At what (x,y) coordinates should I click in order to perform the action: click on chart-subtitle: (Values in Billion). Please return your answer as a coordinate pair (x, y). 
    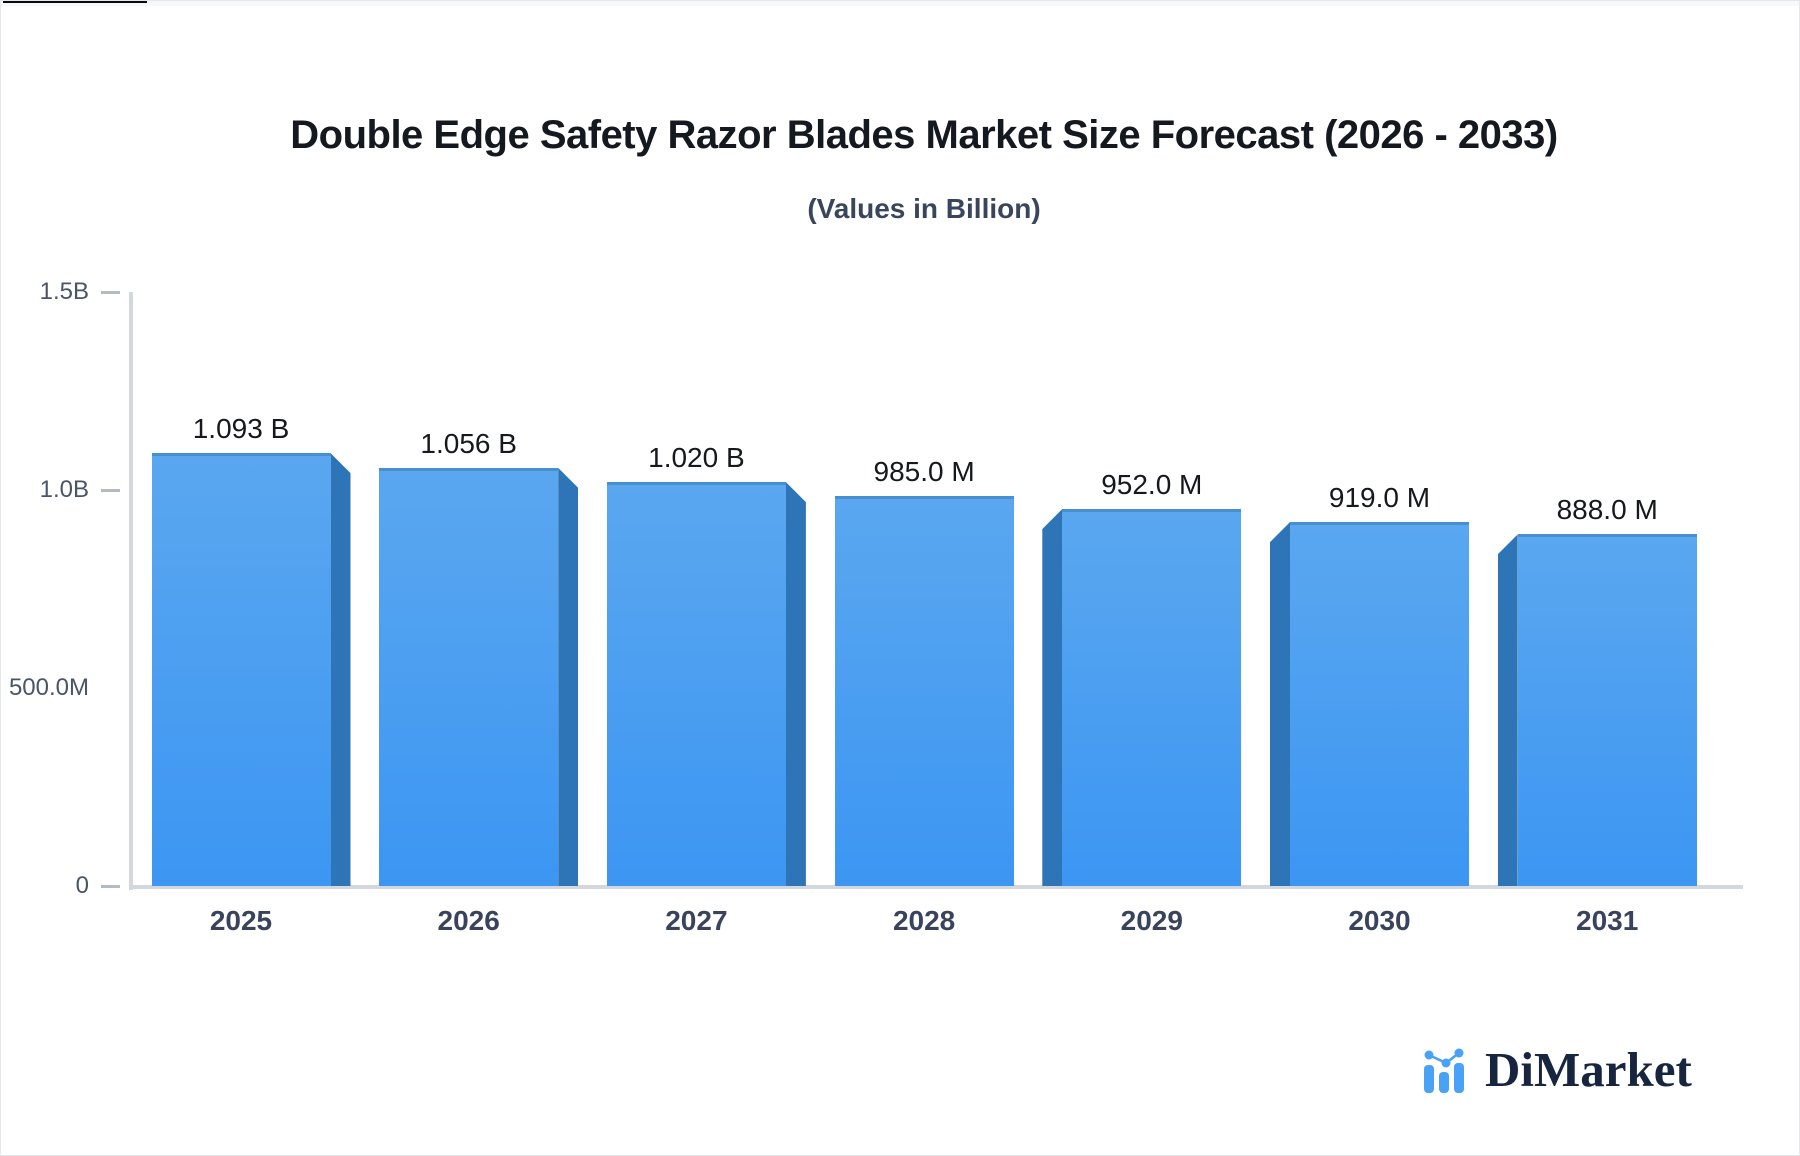
    Looking at the image, I should click on (924, 208).